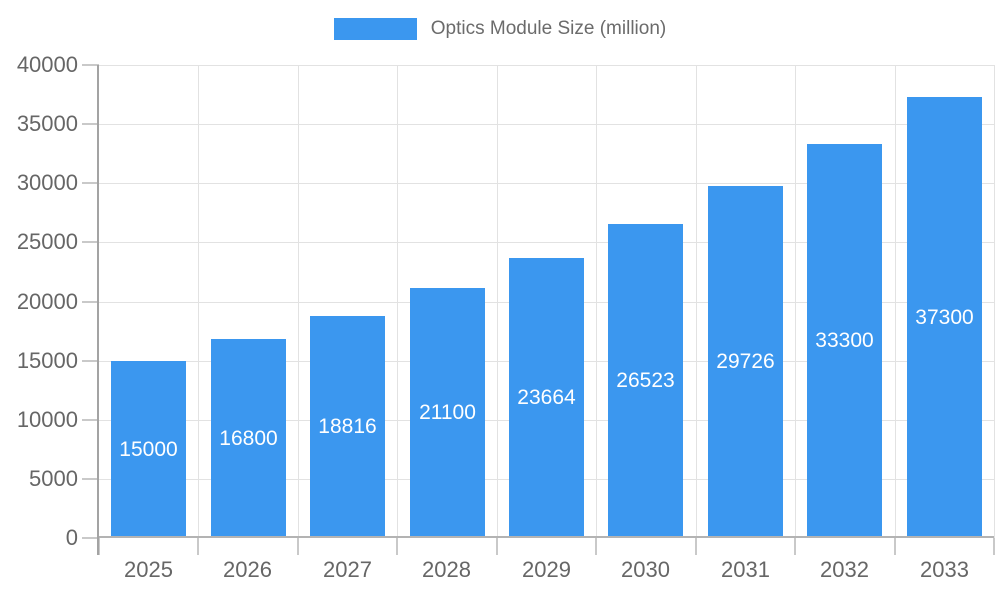  I want to click on bar: 26523, so click(645, 381).